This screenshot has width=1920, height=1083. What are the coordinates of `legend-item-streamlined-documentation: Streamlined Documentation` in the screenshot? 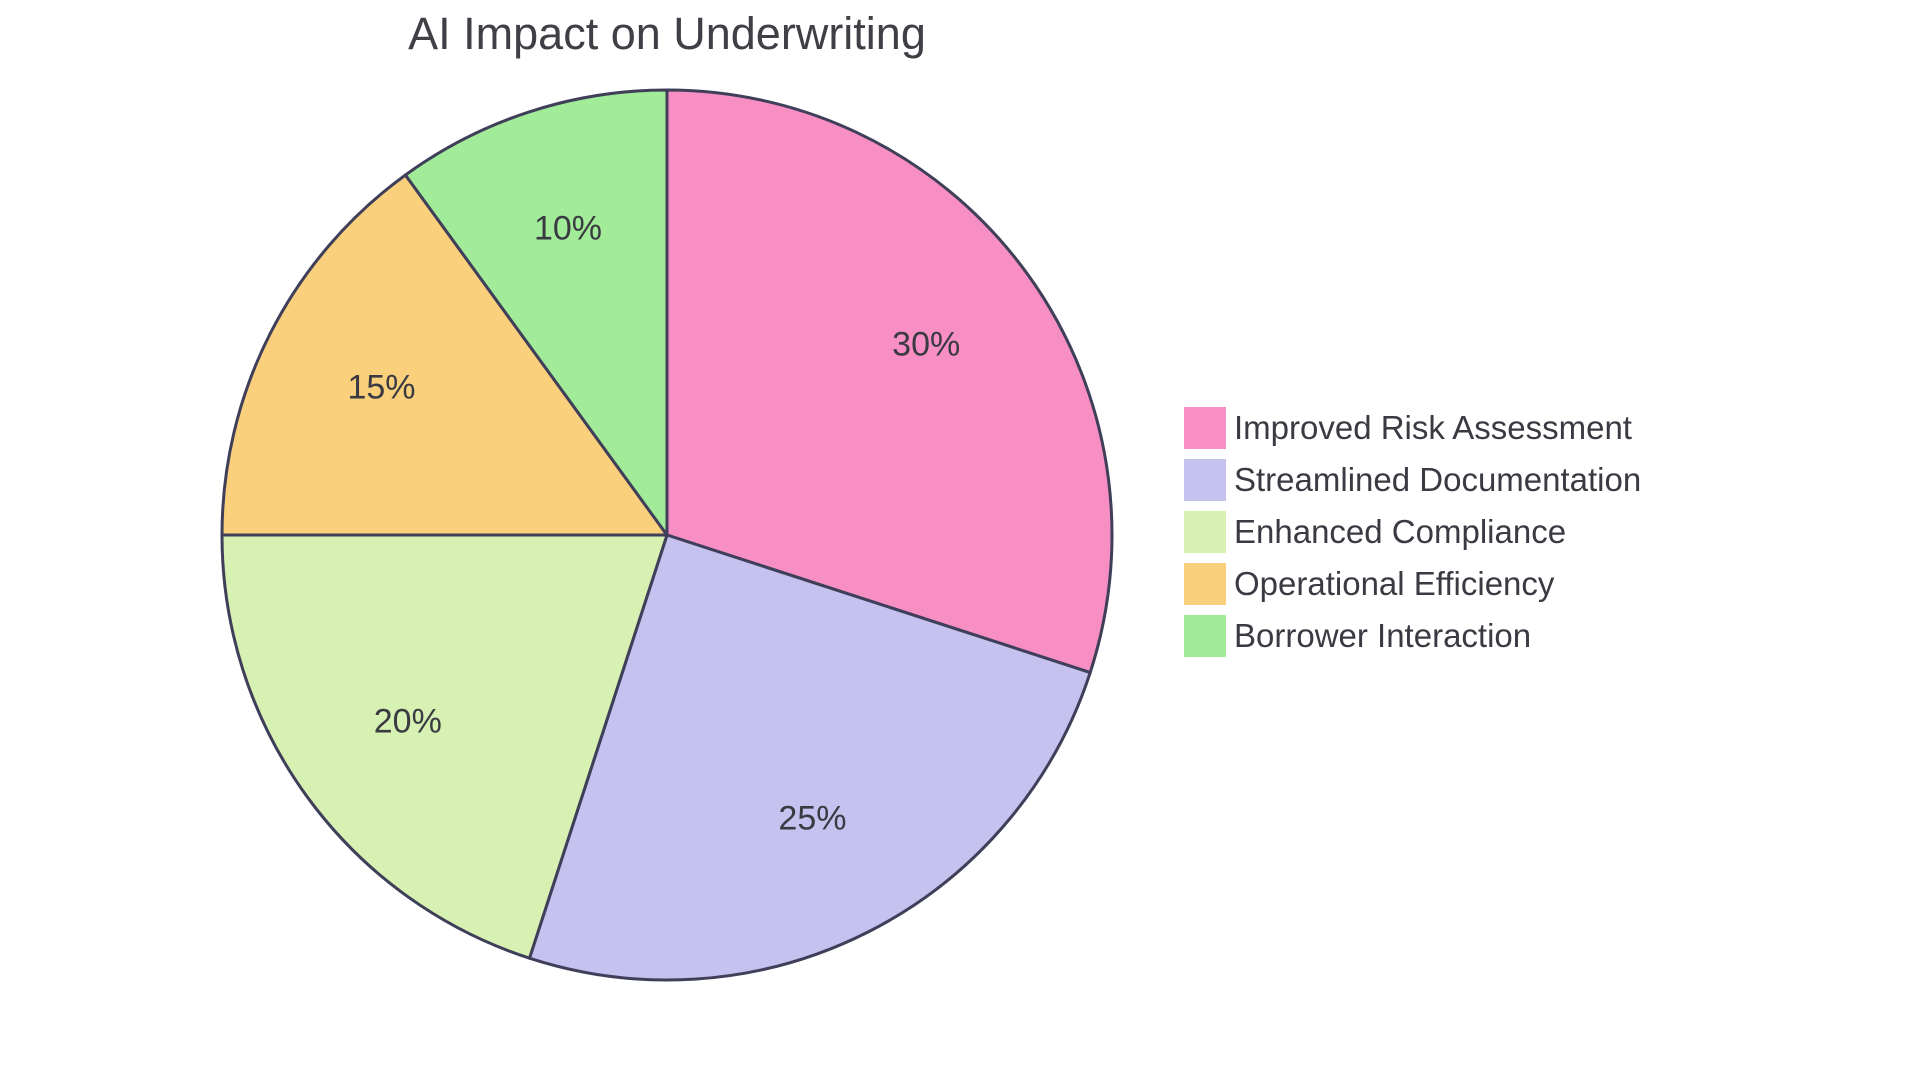 It's located at (1412, 480).